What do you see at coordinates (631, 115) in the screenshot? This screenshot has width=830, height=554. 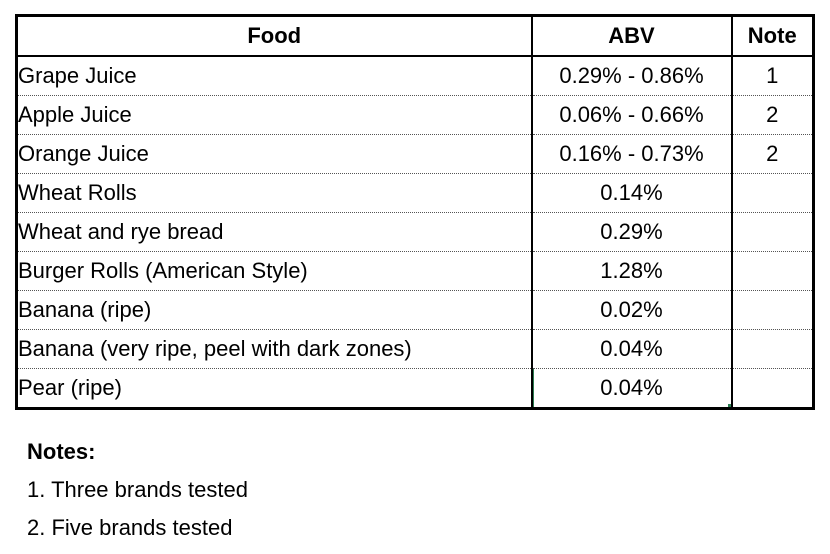 I see `abv-cell: 0.06% - 0.66%` at bounding box center [631, 115].